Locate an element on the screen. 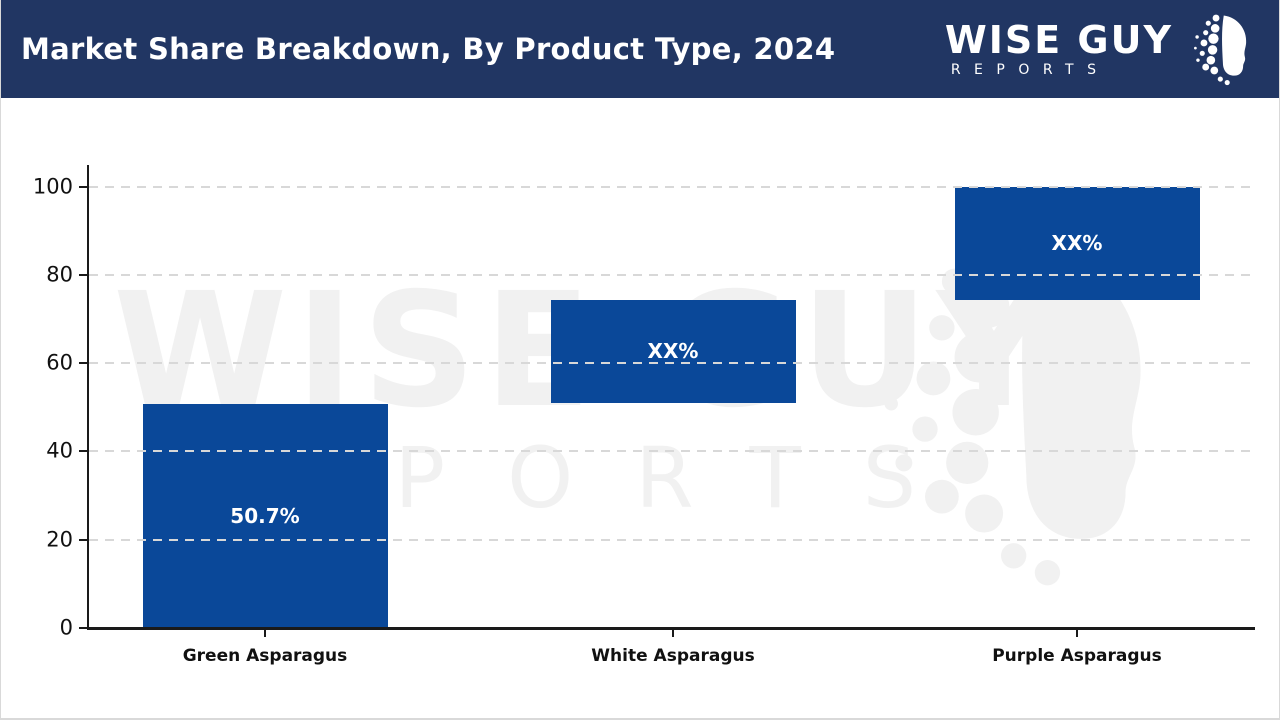  x-tick-label-2: Purple Asparagus is located at coordinates (1077, 656).